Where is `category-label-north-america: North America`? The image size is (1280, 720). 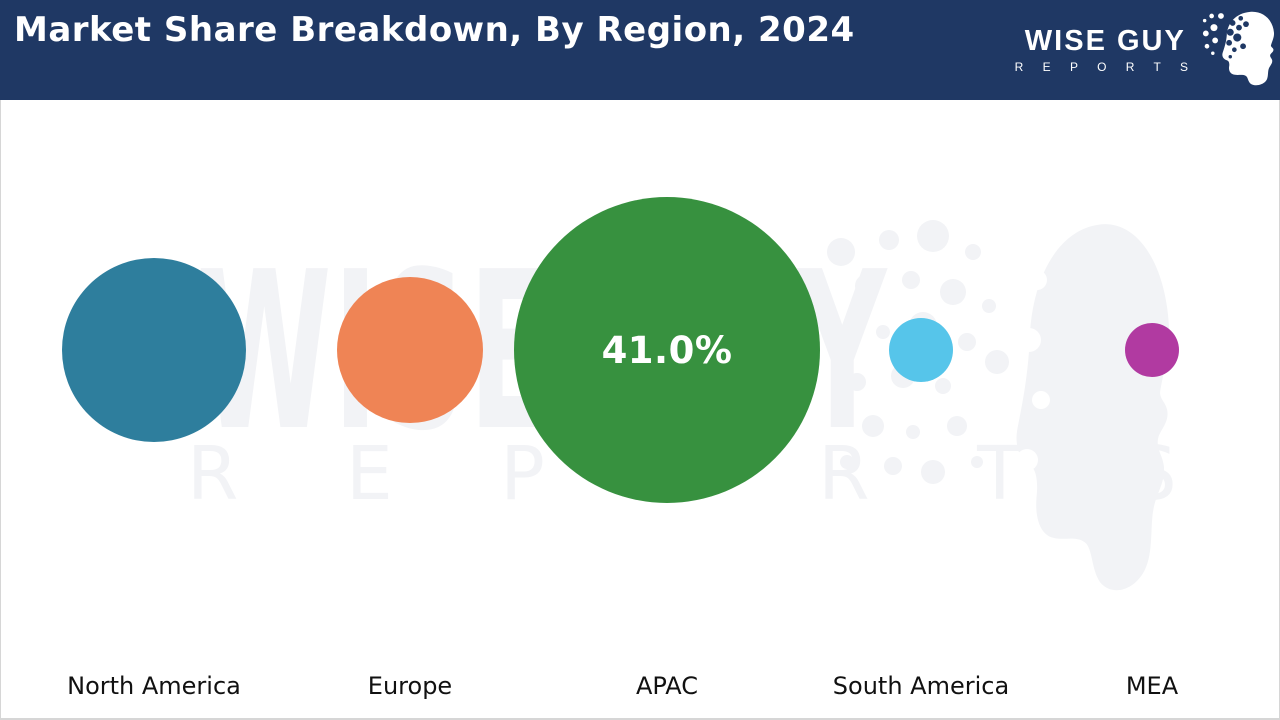 category-label-north-america: North America is located at coordinates (154, 686).